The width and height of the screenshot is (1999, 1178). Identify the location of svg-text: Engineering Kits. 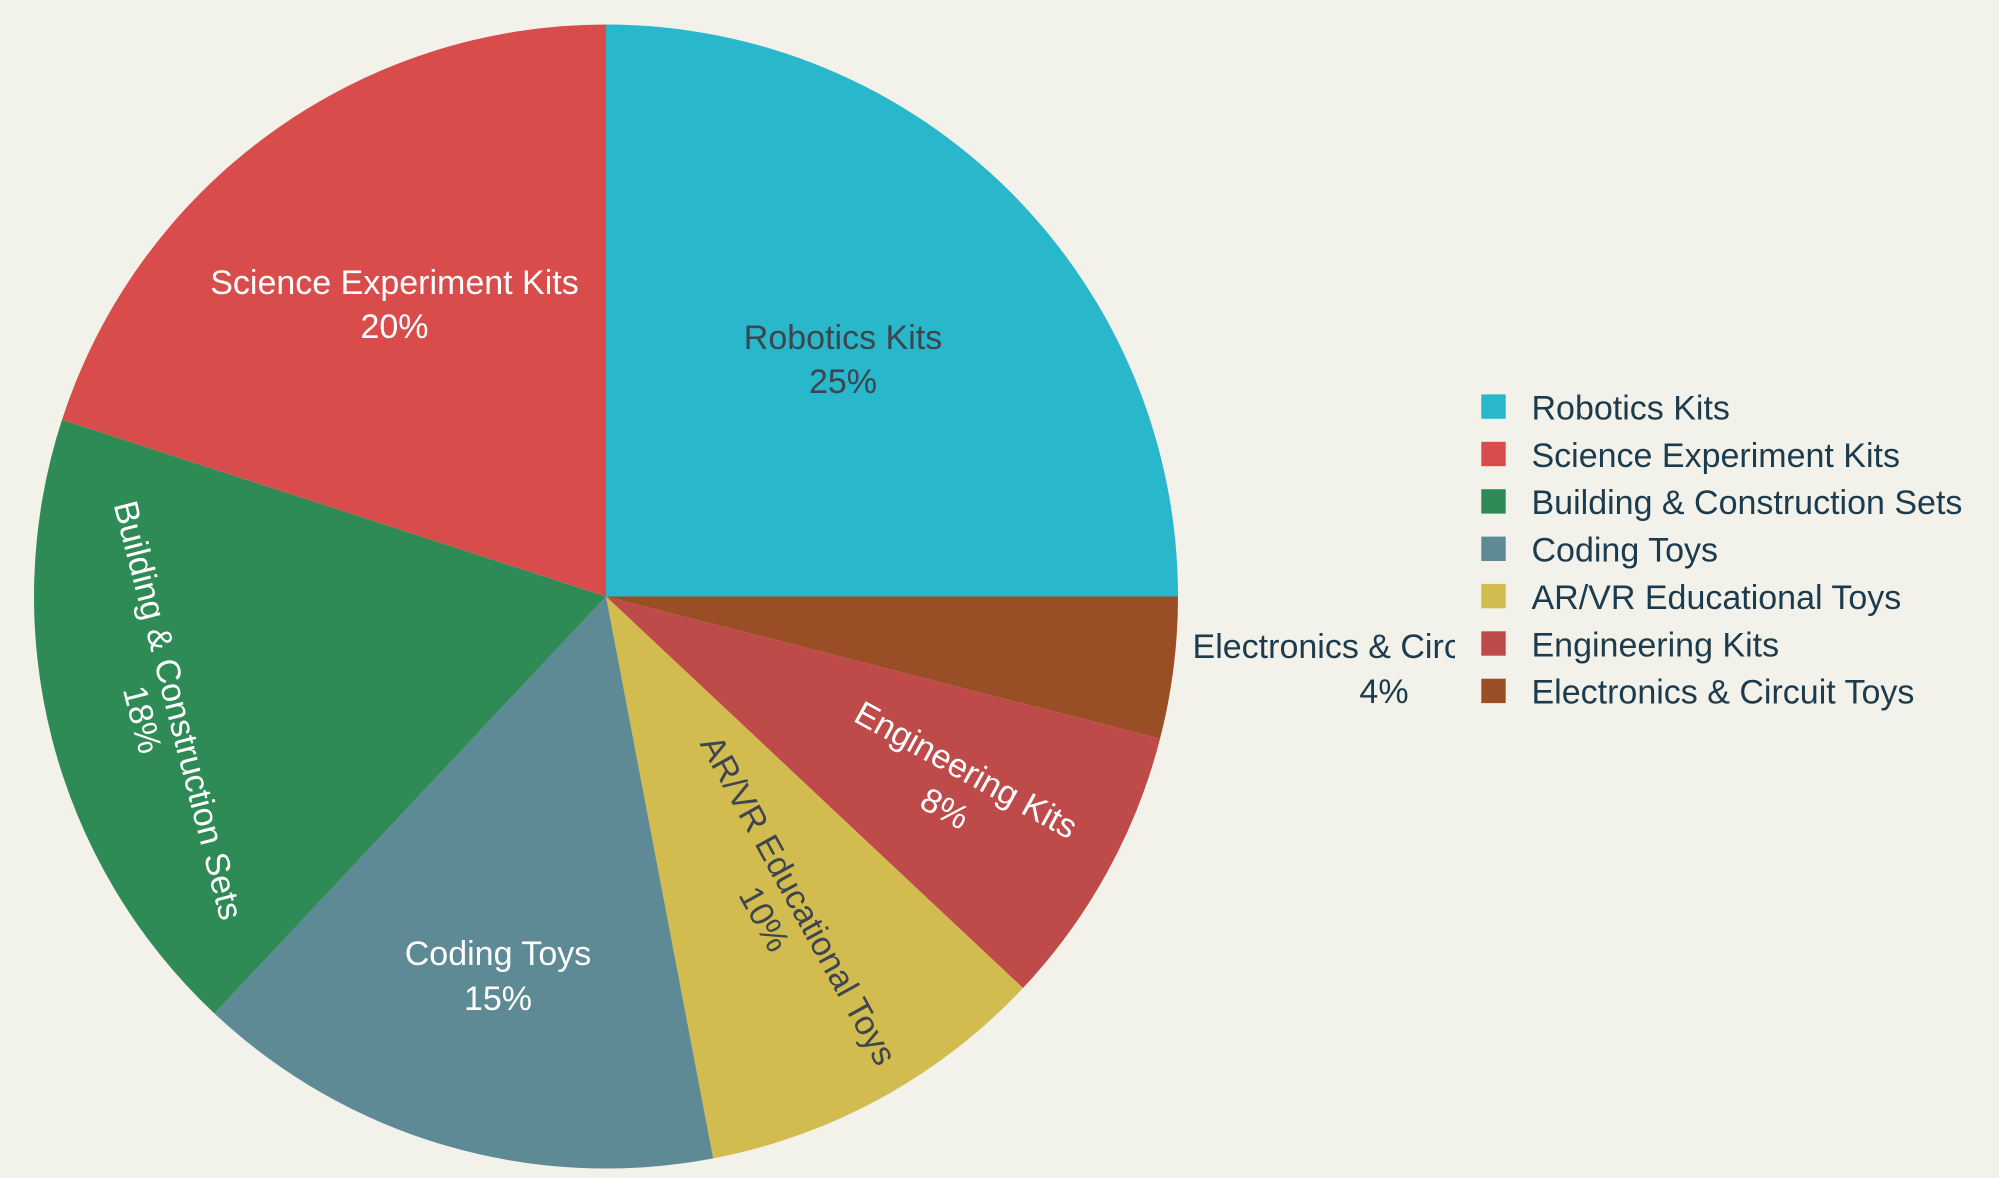
(1656, 645).